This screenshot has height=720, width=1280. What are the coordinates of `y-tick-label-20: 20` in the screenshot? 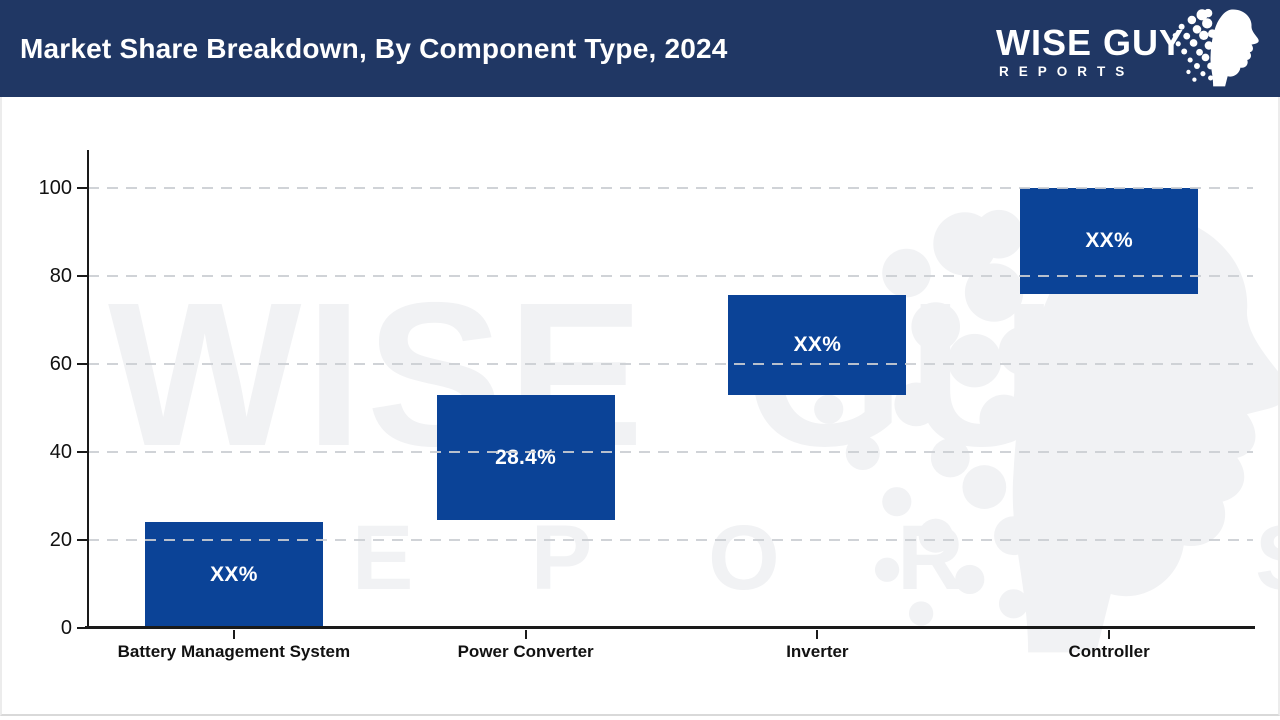 It's located at (60, 540).